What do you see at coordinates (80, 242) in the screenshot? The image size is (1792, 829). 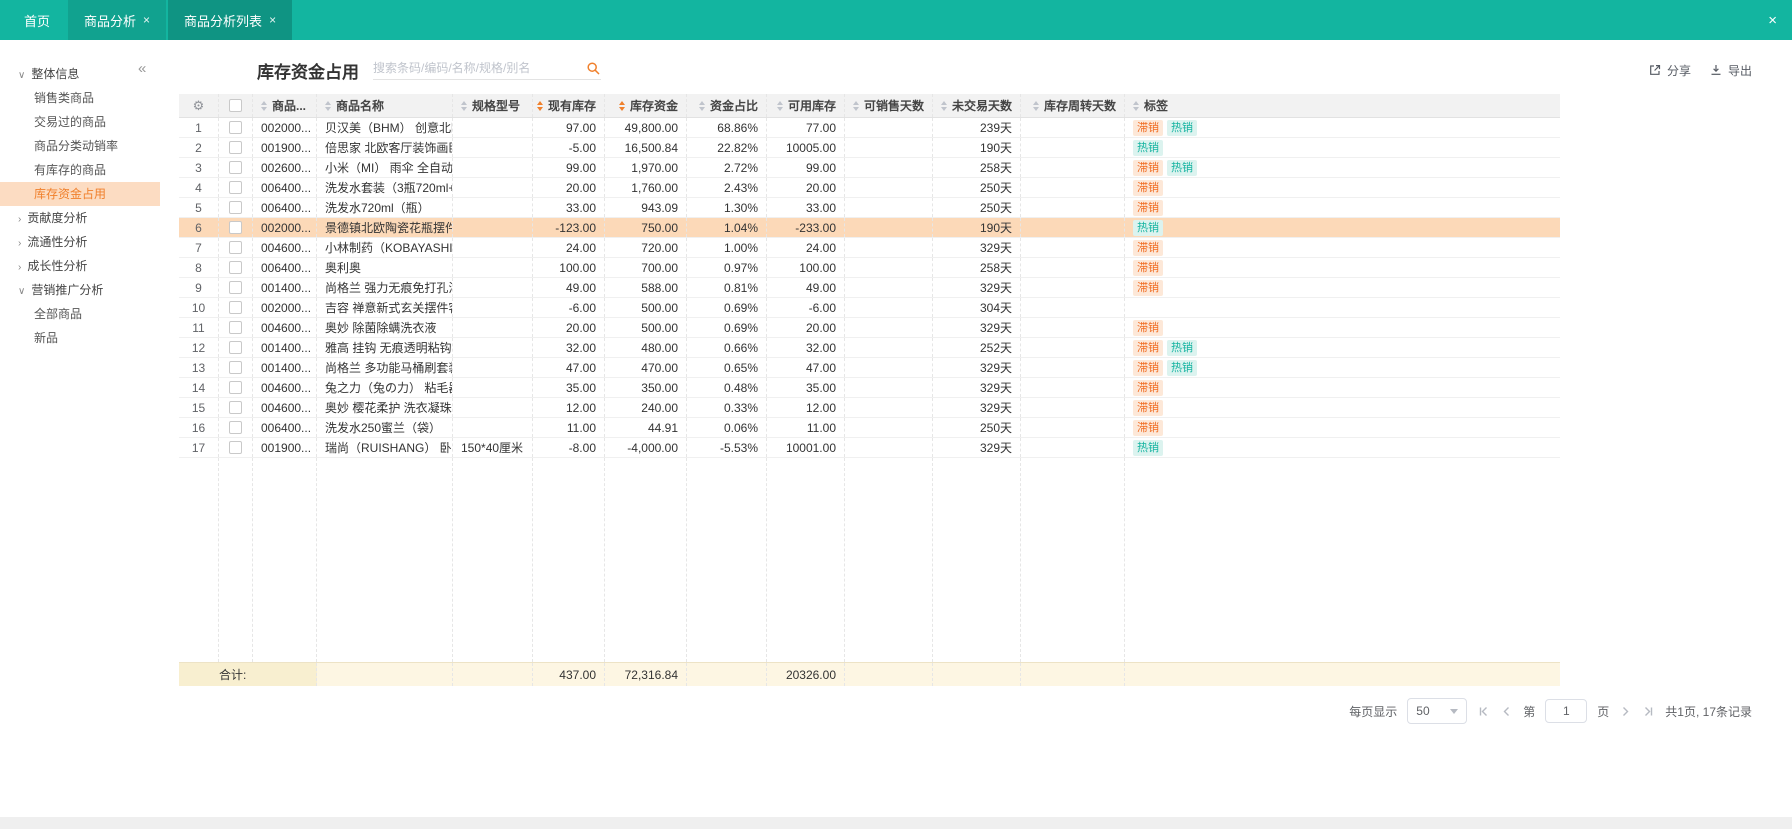 I see `sidebar-item-7: › 流通性分析` at bounding box center [80, 242].